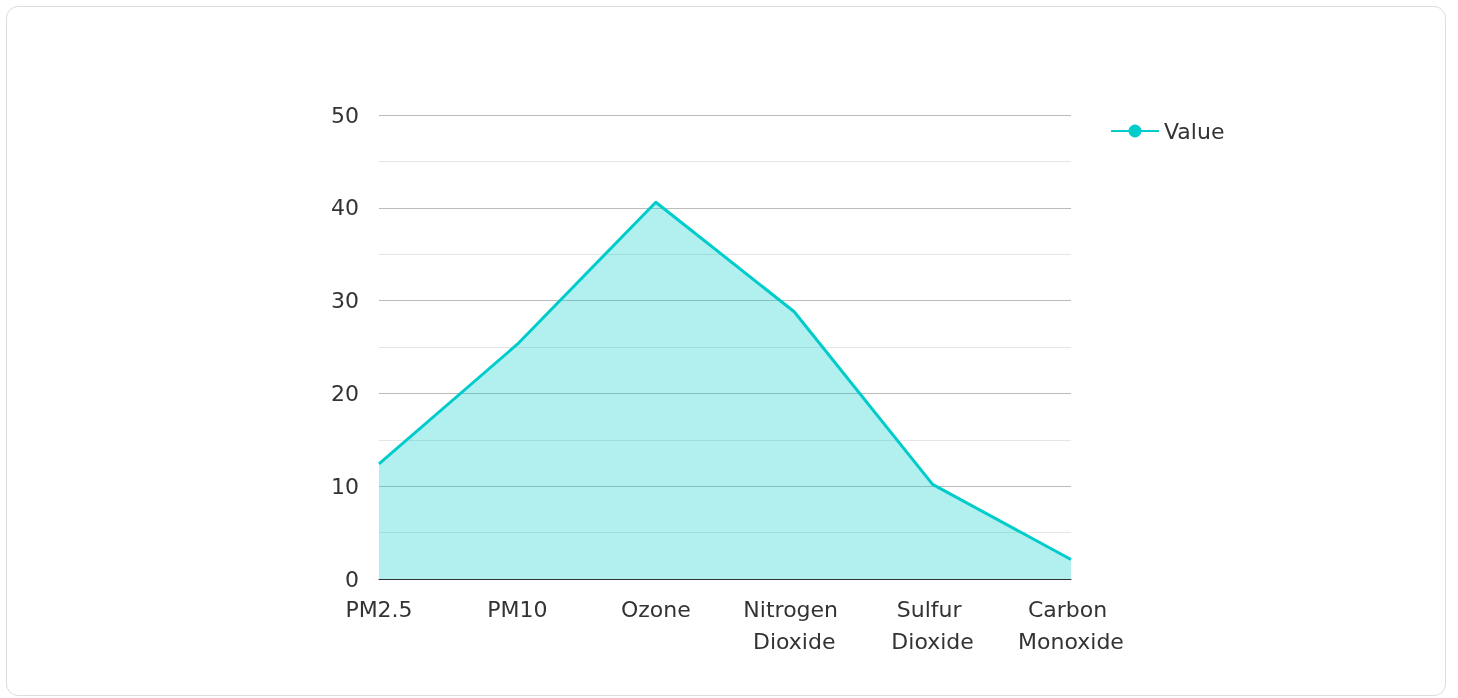 The height and width of the screenshot is (698, 1458). I want to click on y-tick-label: 40, so click(345, 208).